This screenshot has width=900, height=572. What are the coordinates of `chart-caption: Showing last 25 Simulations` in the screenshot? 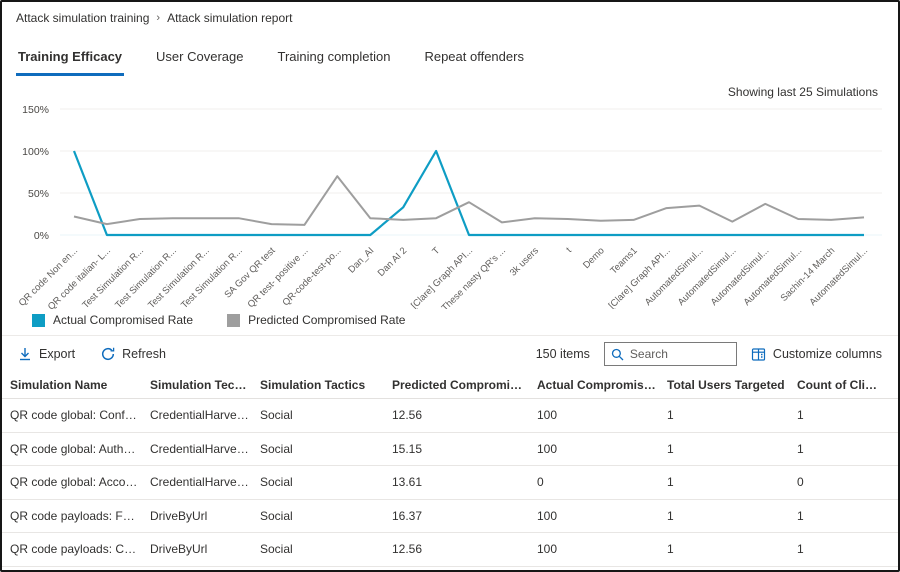 It's located at (802, 92).